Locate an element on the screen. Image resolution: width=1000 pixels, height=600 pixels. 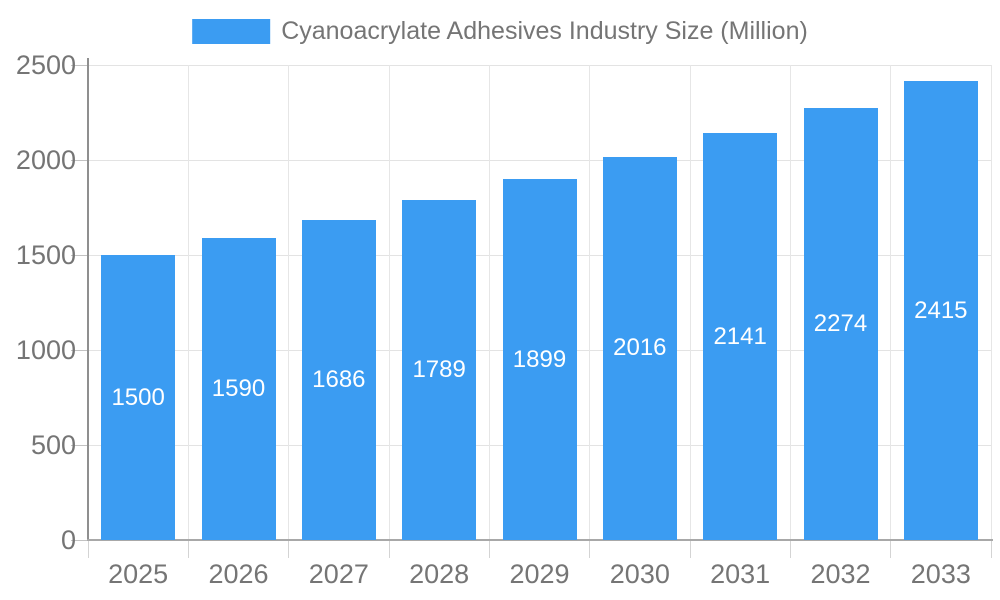
bar-value-2026: 1590 is located at coordinates (238, 388).